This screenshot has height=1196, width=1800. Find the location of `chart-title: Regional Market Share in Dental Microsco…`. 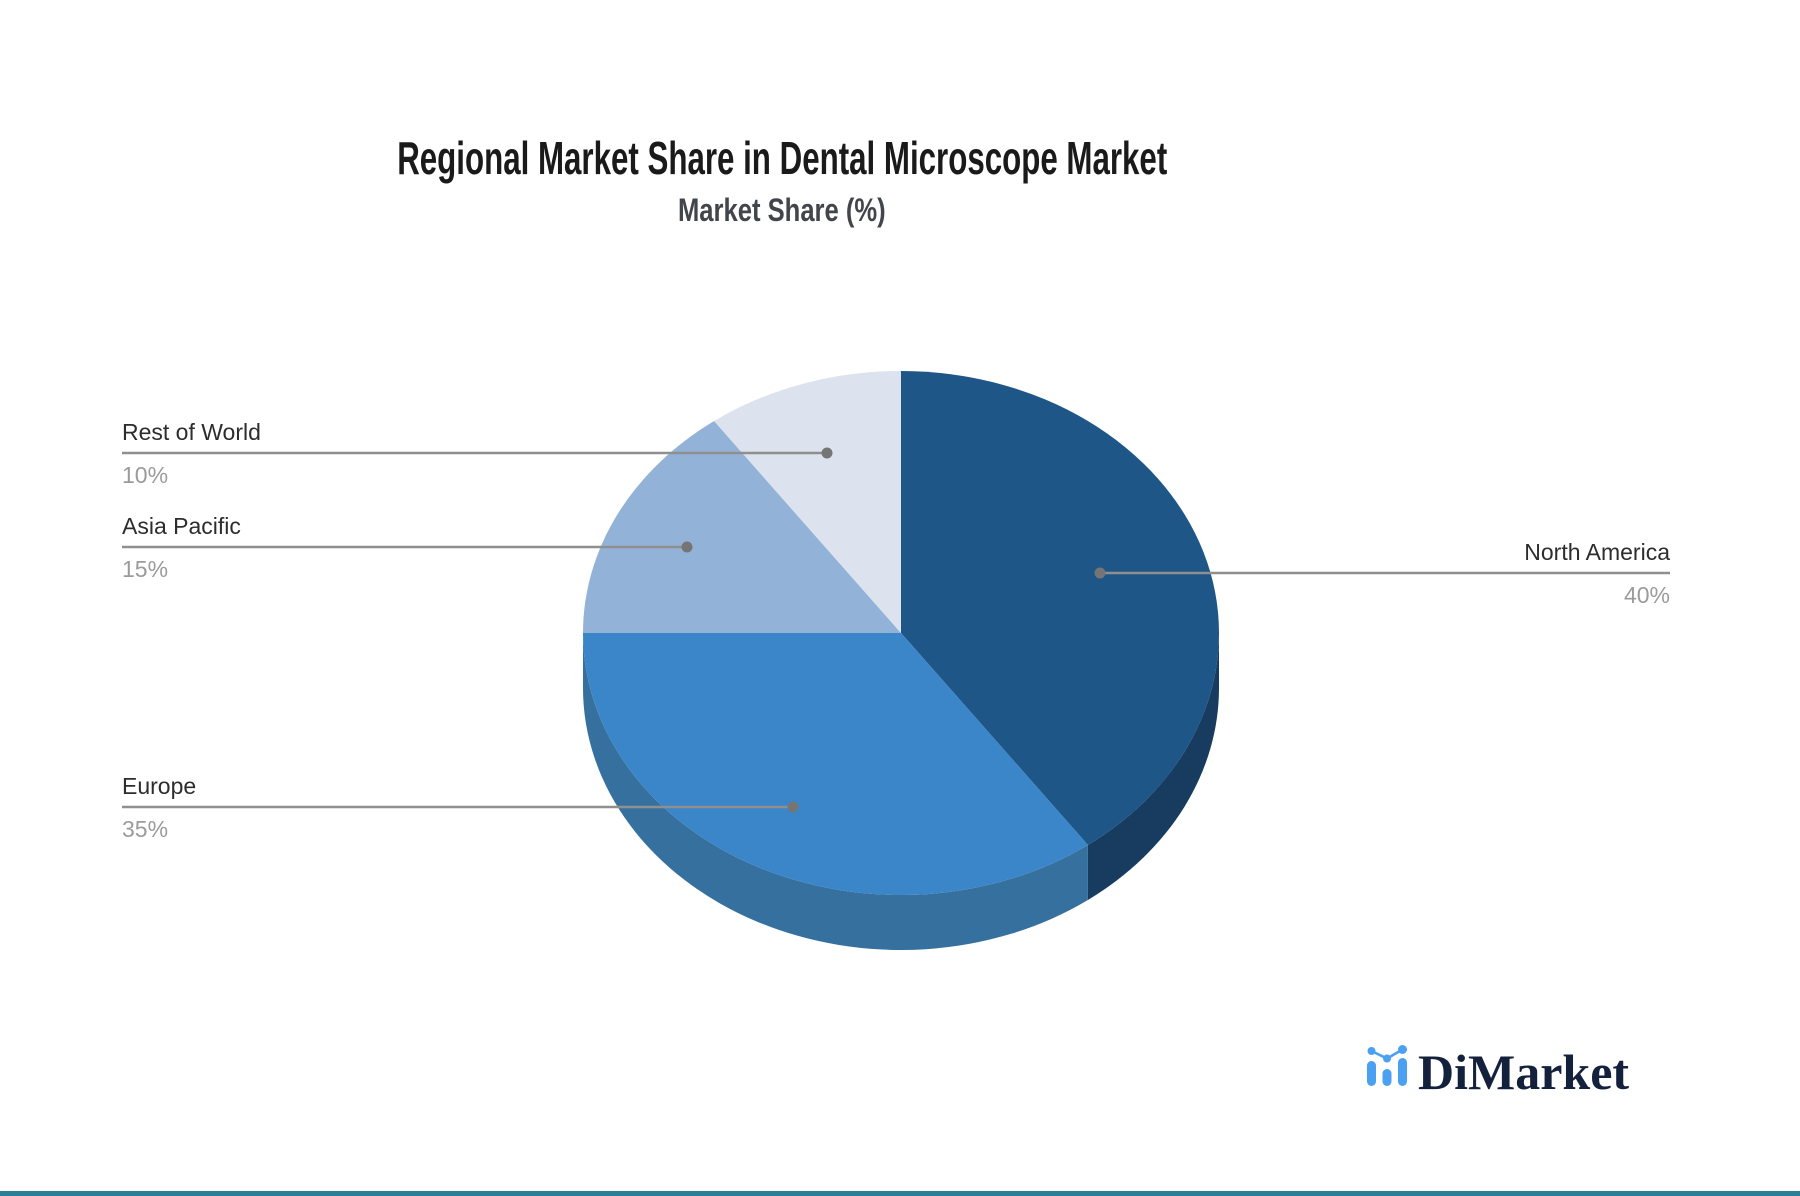

chart-title: Regional Market Share in Dental Microsco… is located at coordinates (782, 158).